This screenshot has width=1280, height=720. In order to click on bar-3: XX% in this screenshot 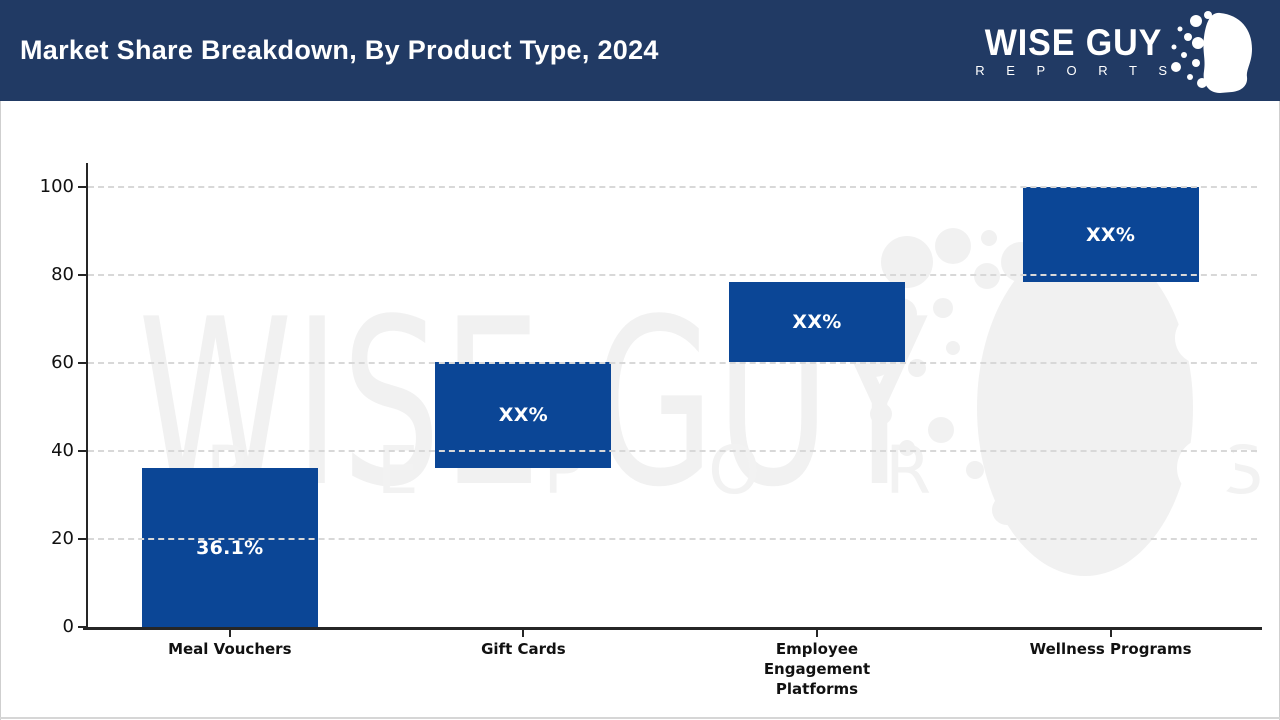, I will do `click(817, 322)`.